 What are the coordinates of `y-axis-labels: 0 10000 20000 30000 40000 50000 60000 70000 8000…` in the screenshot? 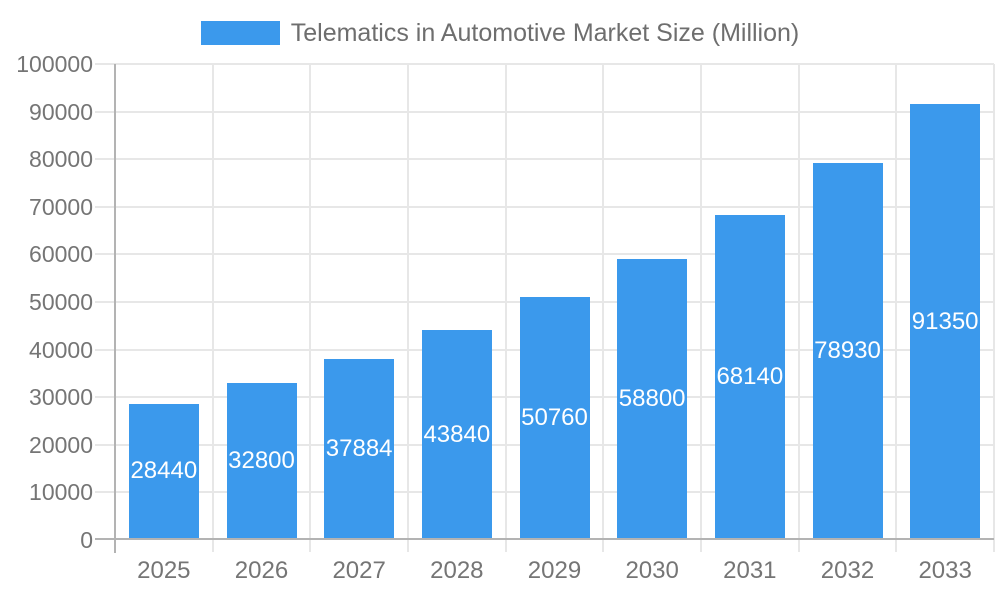 It's located at (46, 302).